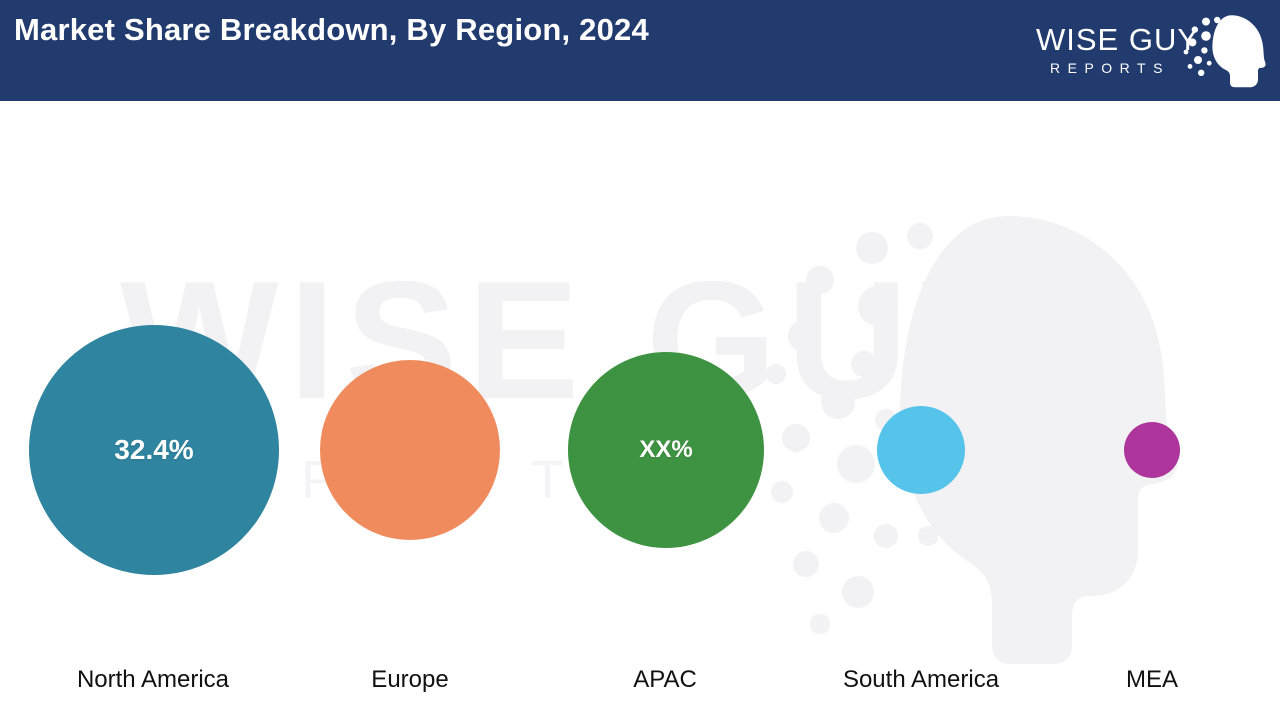  What do you see at coordinates (921, 679) in the screenshot?
I see `category-label-south-america: South America` at bounding box center [921, 679].